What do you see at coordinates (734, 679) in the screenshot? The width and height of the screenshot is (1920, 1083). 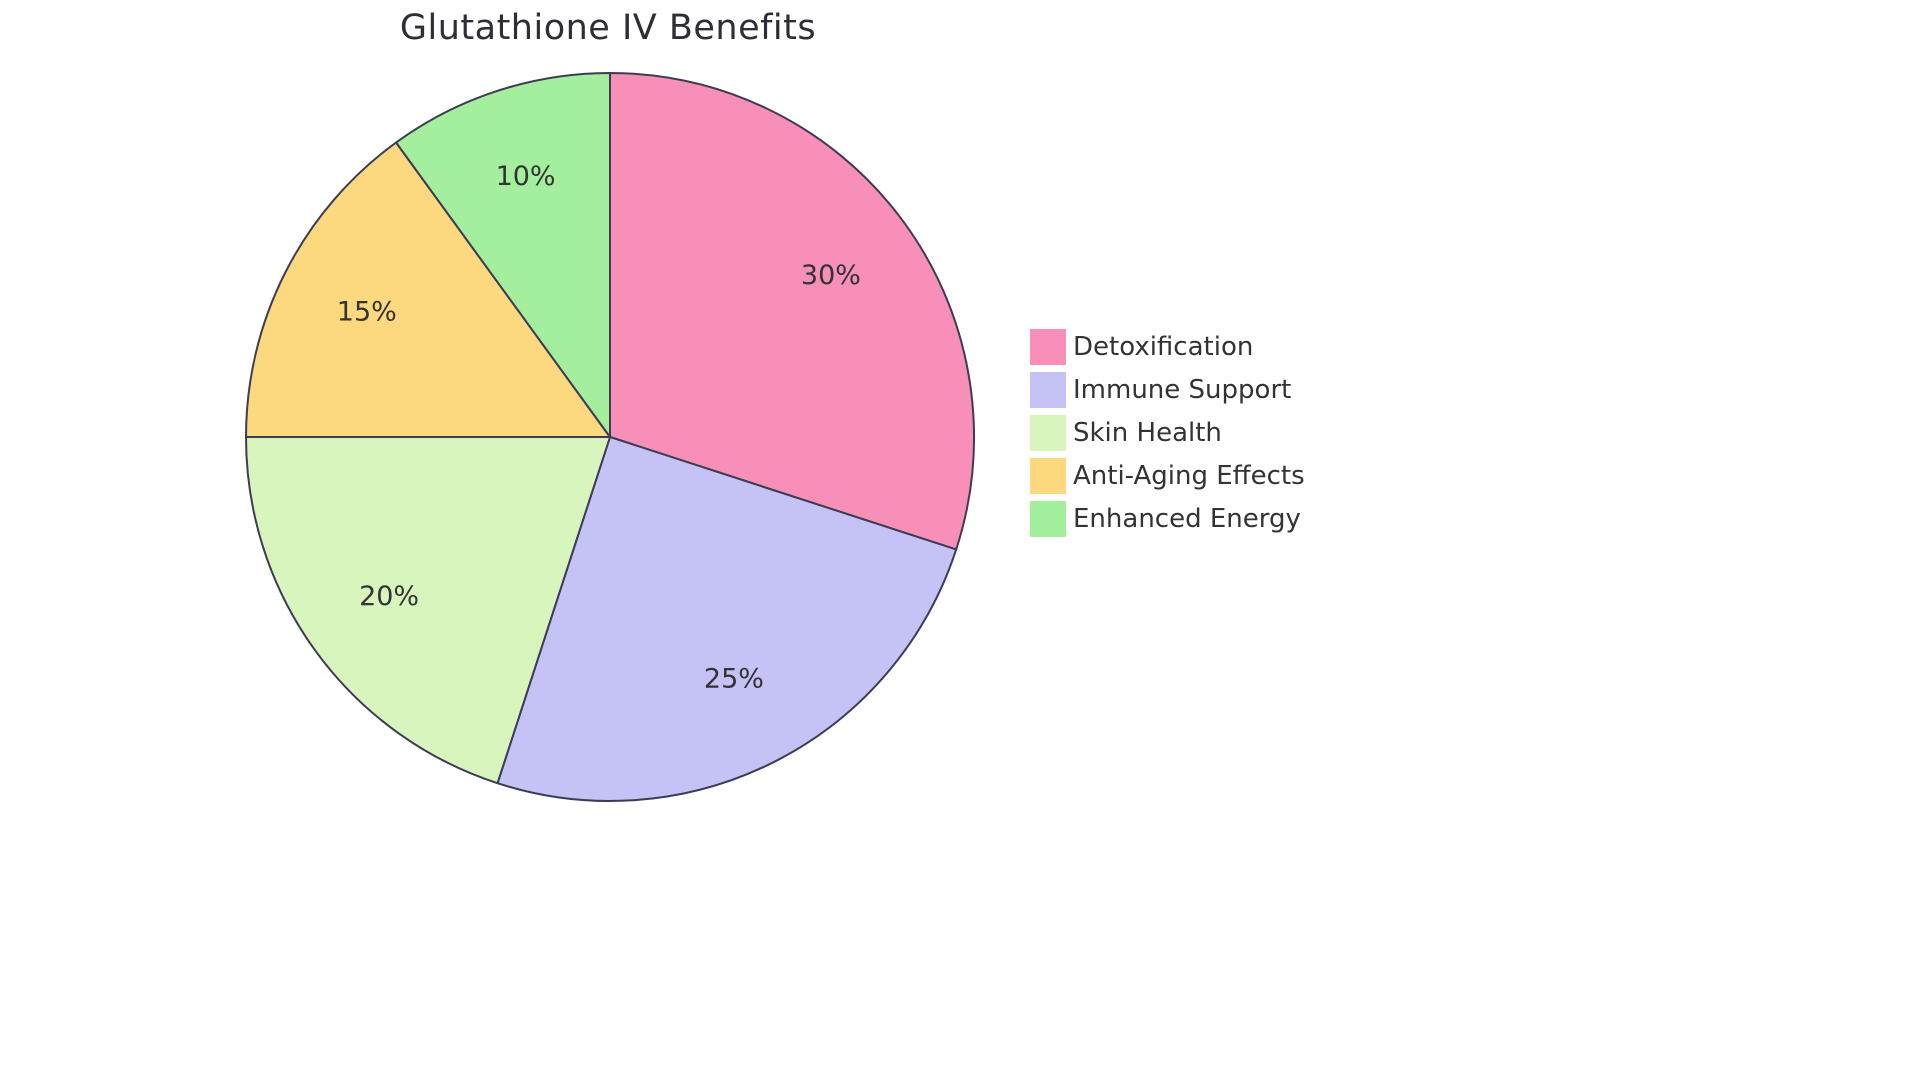 I see `slice-percent-label: 25%` at bounding box center [734, 679].